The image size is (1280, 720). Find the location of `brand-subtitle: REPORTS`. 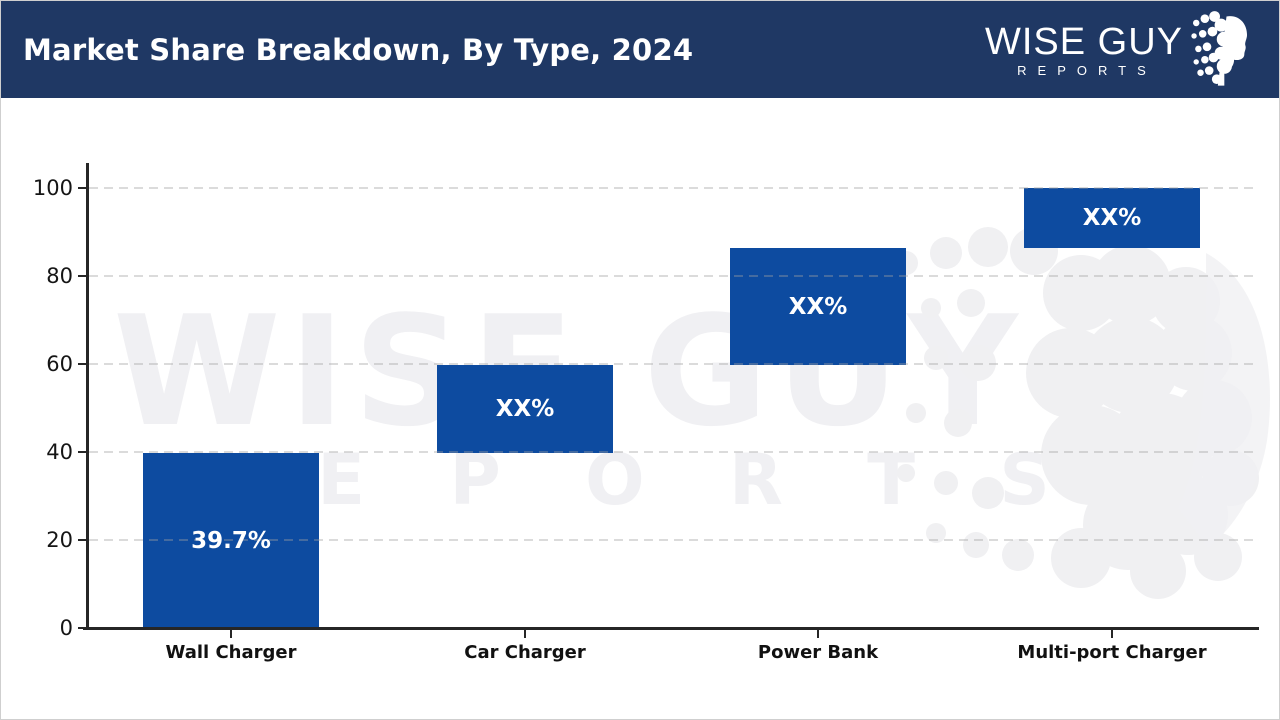

brand-subtitle: REPORTS is located at coordinates (1087, 70).